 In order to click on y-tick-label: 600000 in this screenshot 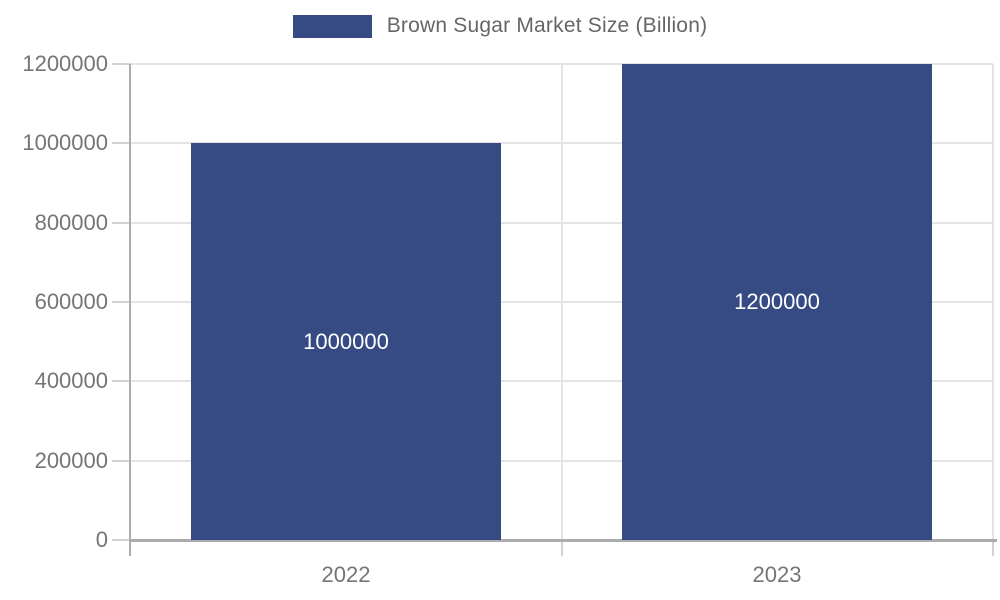, I will do `click(71, 301)`.